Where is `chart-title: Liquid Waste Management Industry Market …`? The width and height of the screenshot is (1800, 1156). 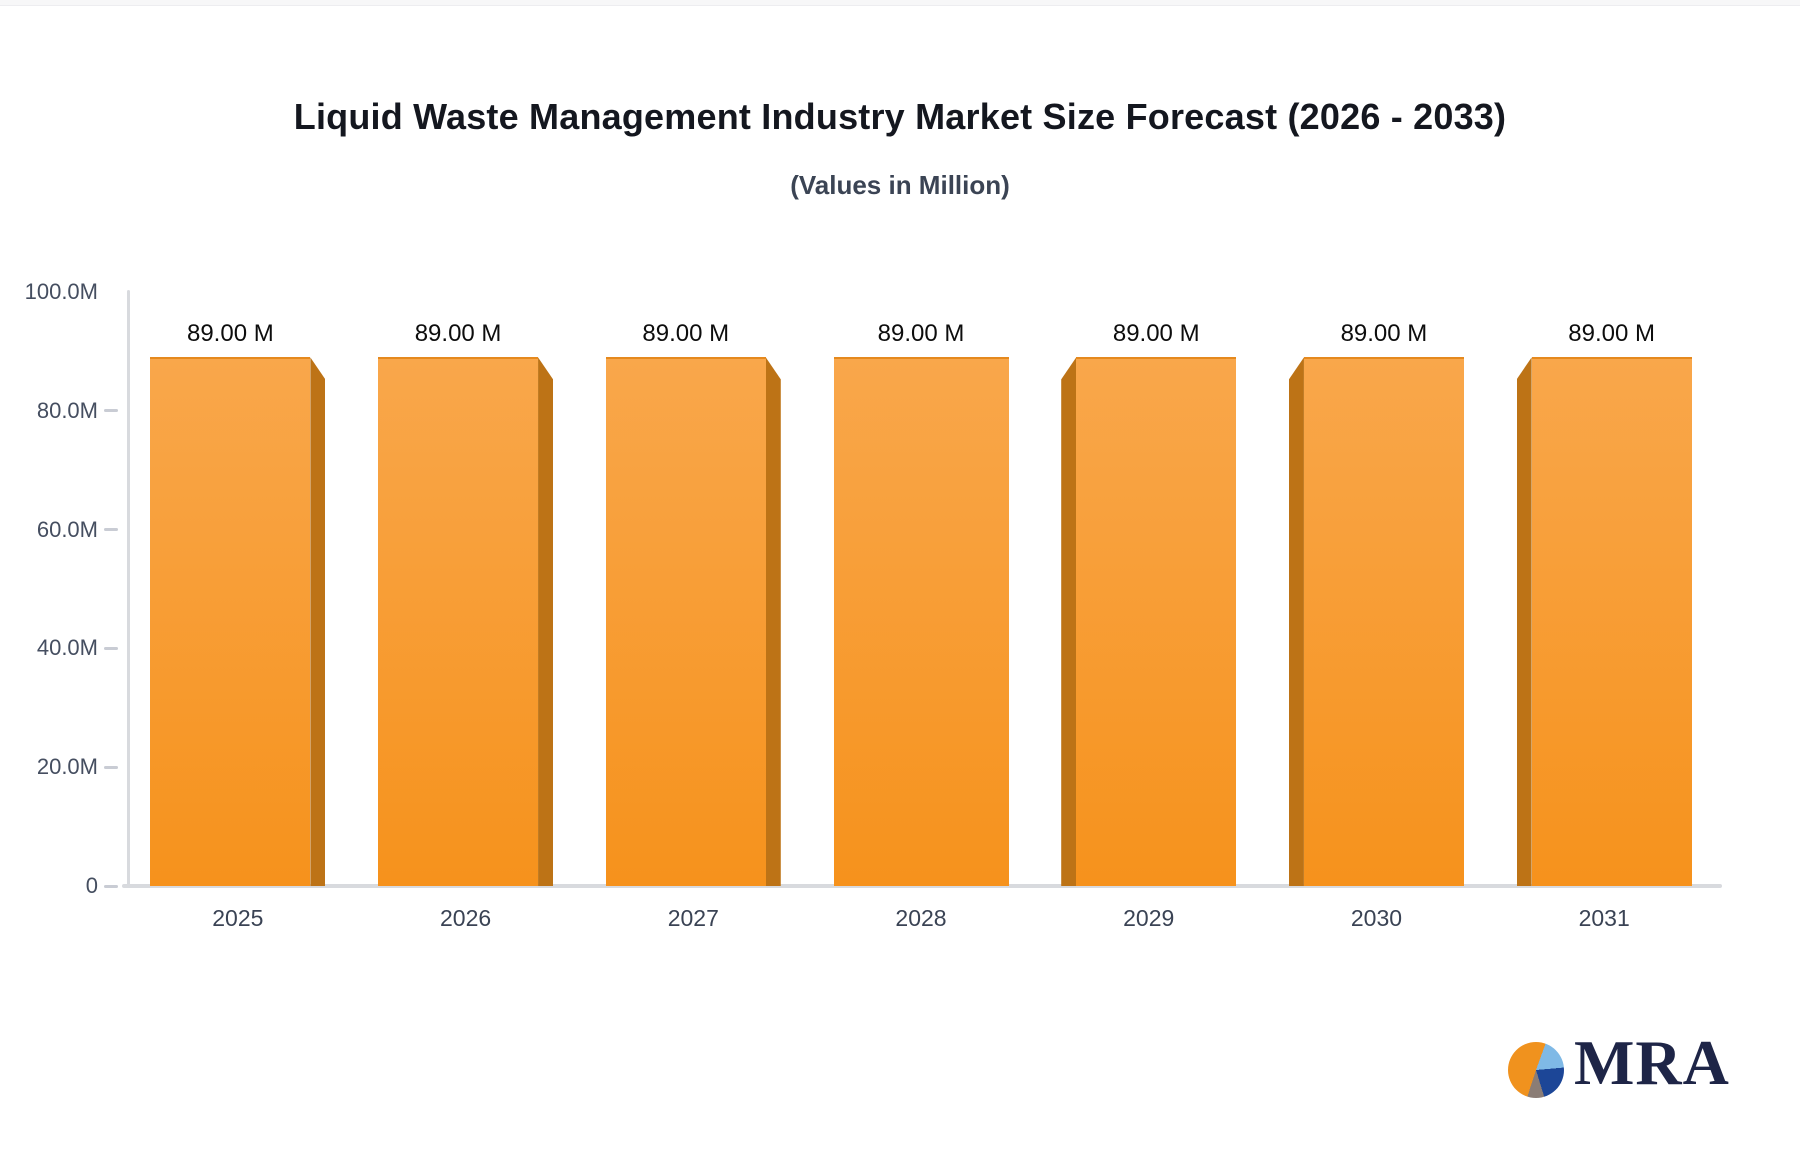
chart-title: Liquid Waste Management Industry Market … is located at coordinates (900, 116).